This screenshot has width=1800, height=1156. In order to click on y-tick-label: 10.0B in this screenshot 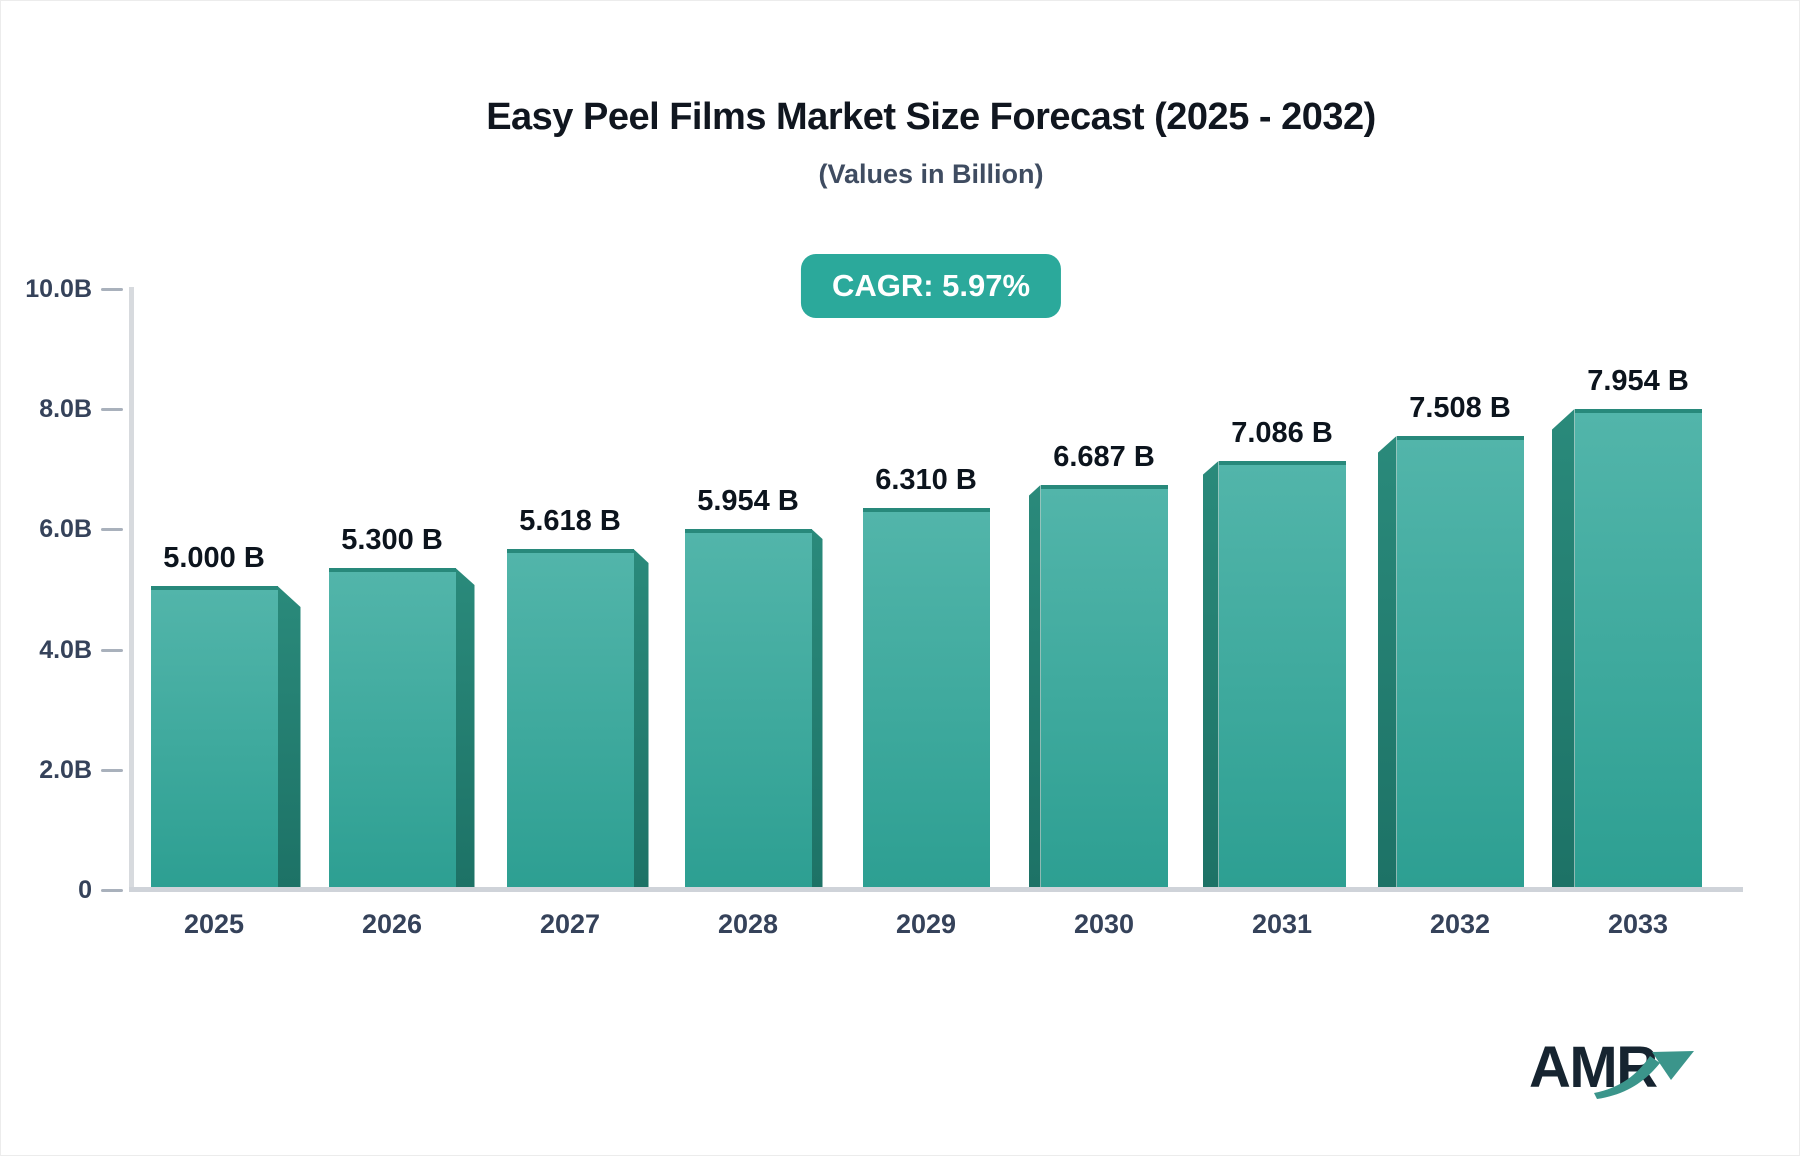, I will do `click(58, 289)`.